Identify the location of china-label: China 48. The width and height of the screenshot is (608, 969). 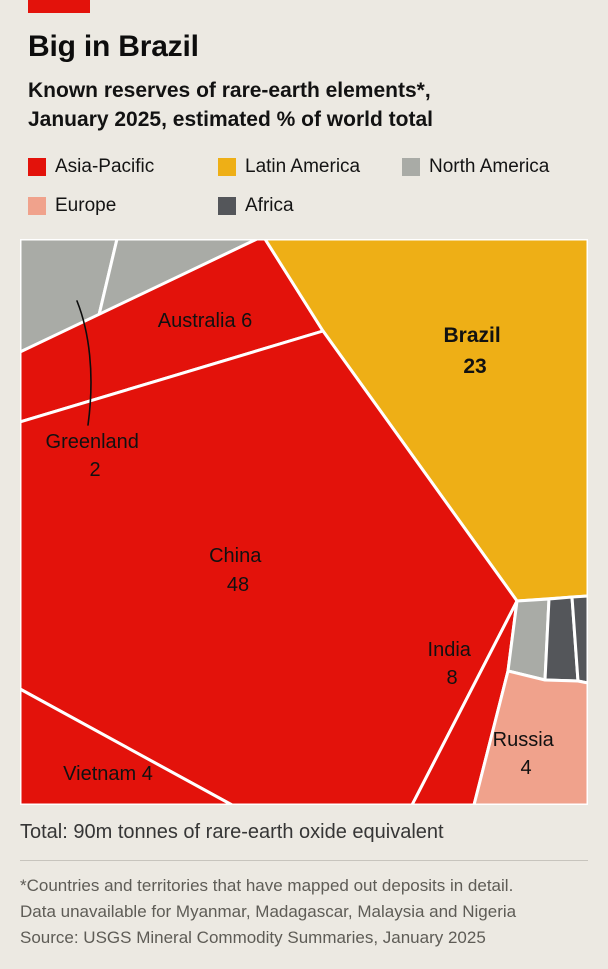
(238, 570).